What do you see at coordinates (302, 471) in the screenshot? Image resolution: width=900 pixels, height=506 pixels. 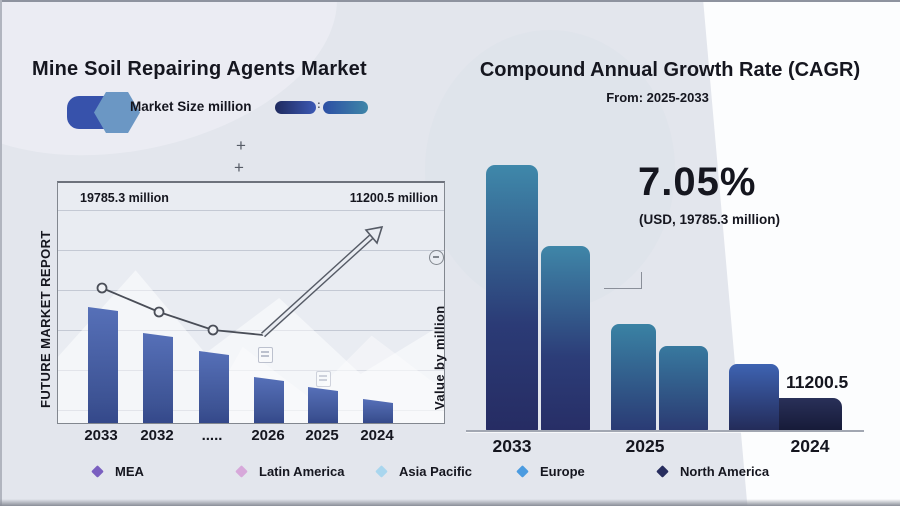 I see `legend-label: Latin America` at bounding box center [302, 471].